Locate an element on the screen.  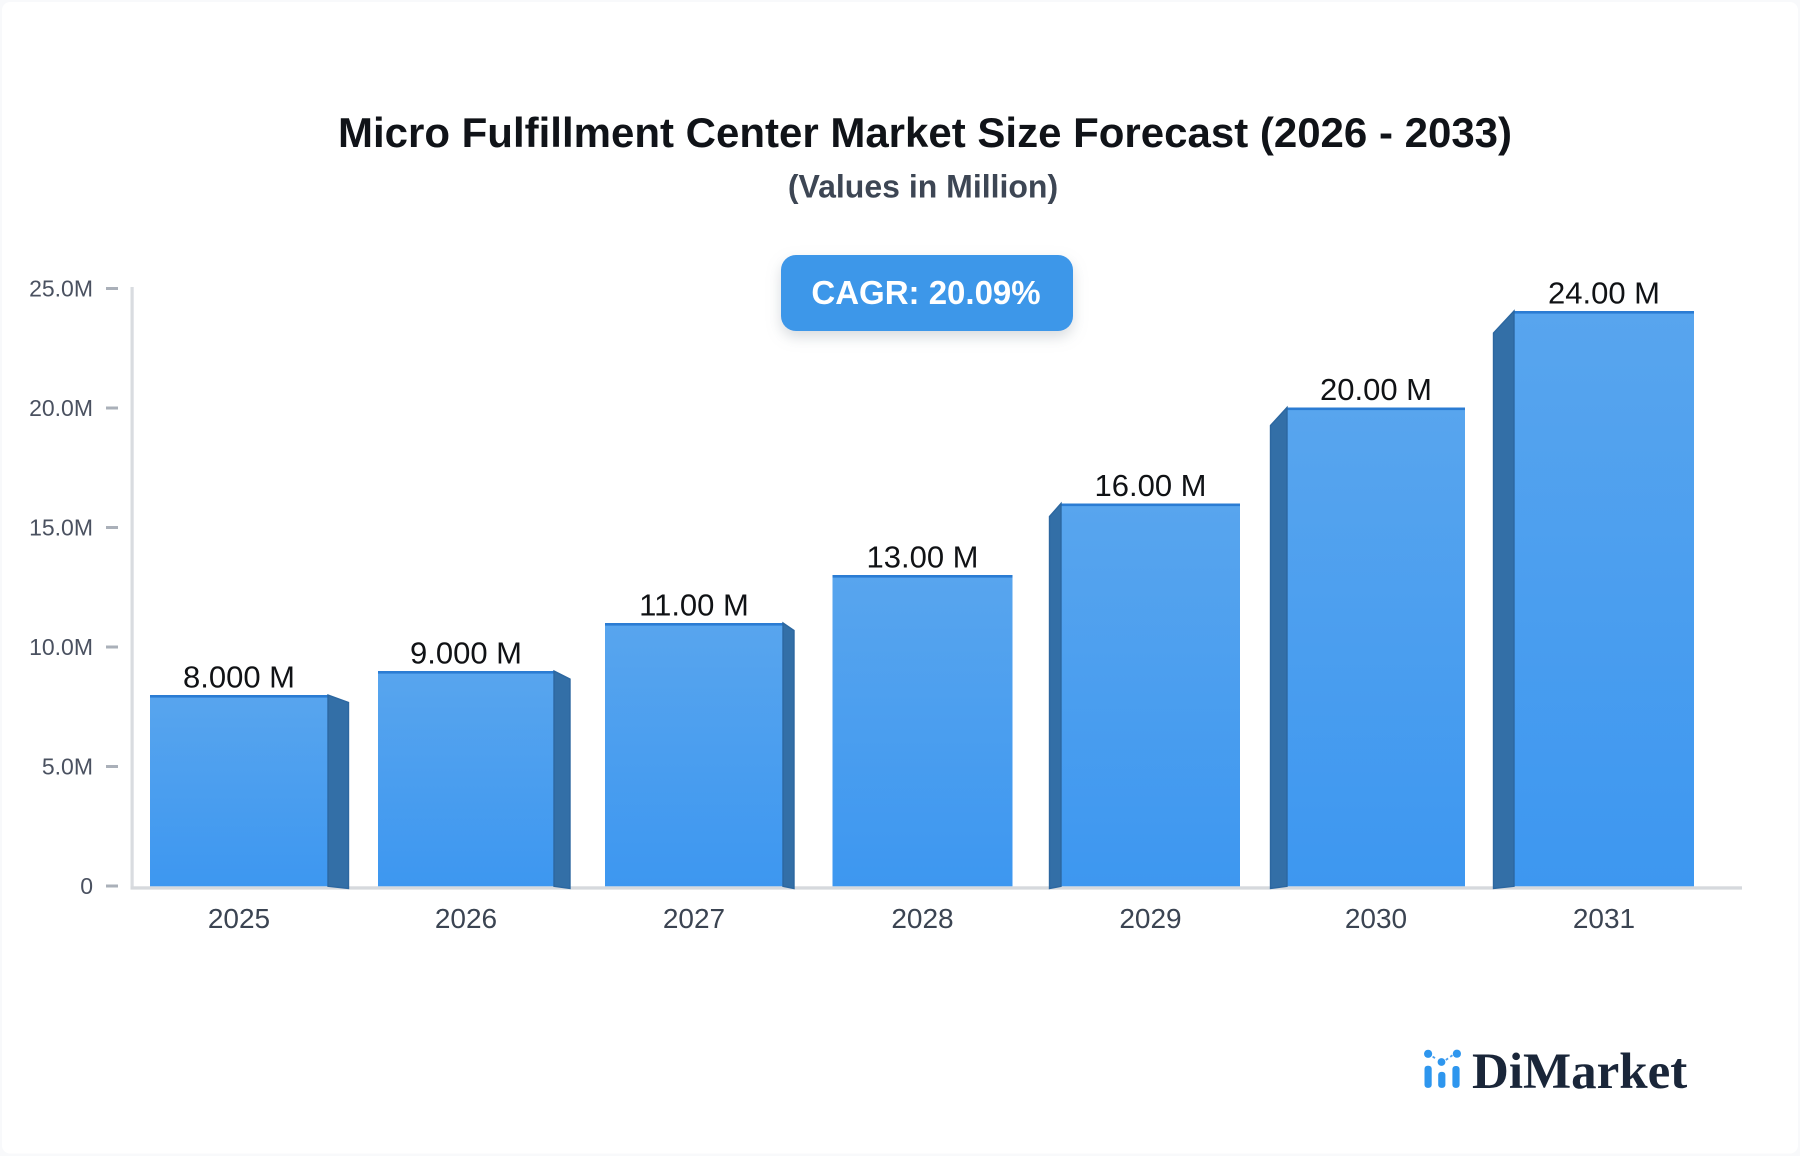
svg-text: 2026 is located at coordinates (466, 918).